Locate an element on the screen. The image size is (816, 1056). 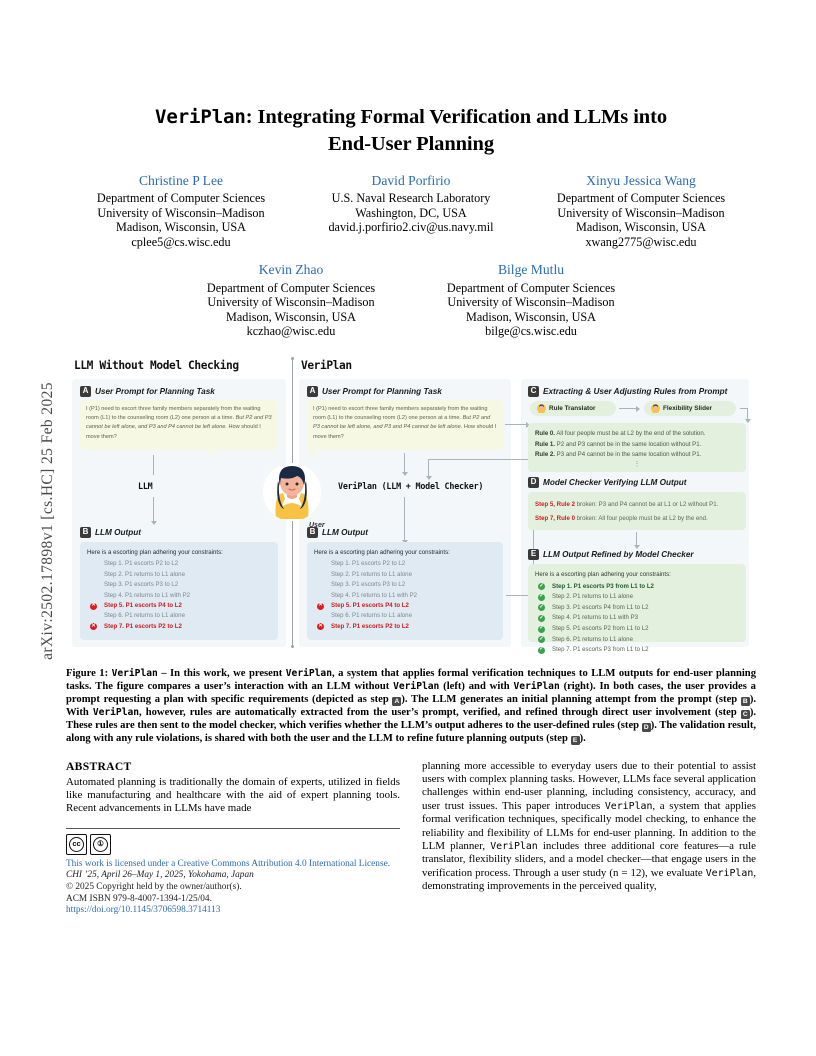
figure-col-title-right: VeriPlan is located at coordinates (326, 365).